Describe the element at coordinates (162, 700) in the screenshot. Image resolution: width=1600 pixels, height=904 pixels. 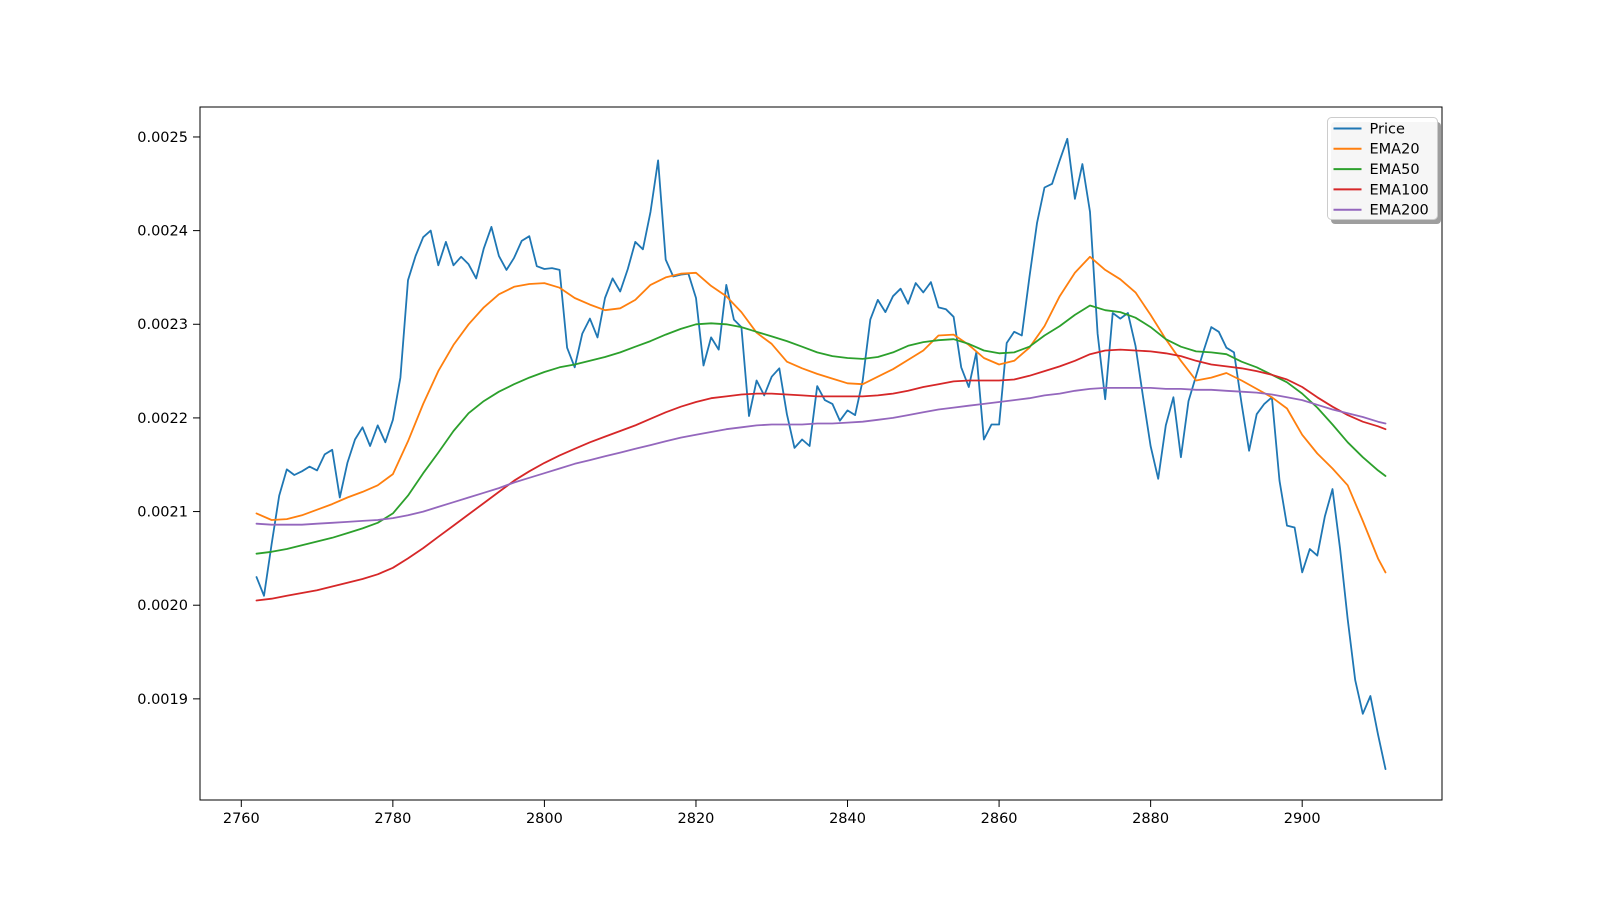
I see `y-tick-label: 0.0019` at that location.